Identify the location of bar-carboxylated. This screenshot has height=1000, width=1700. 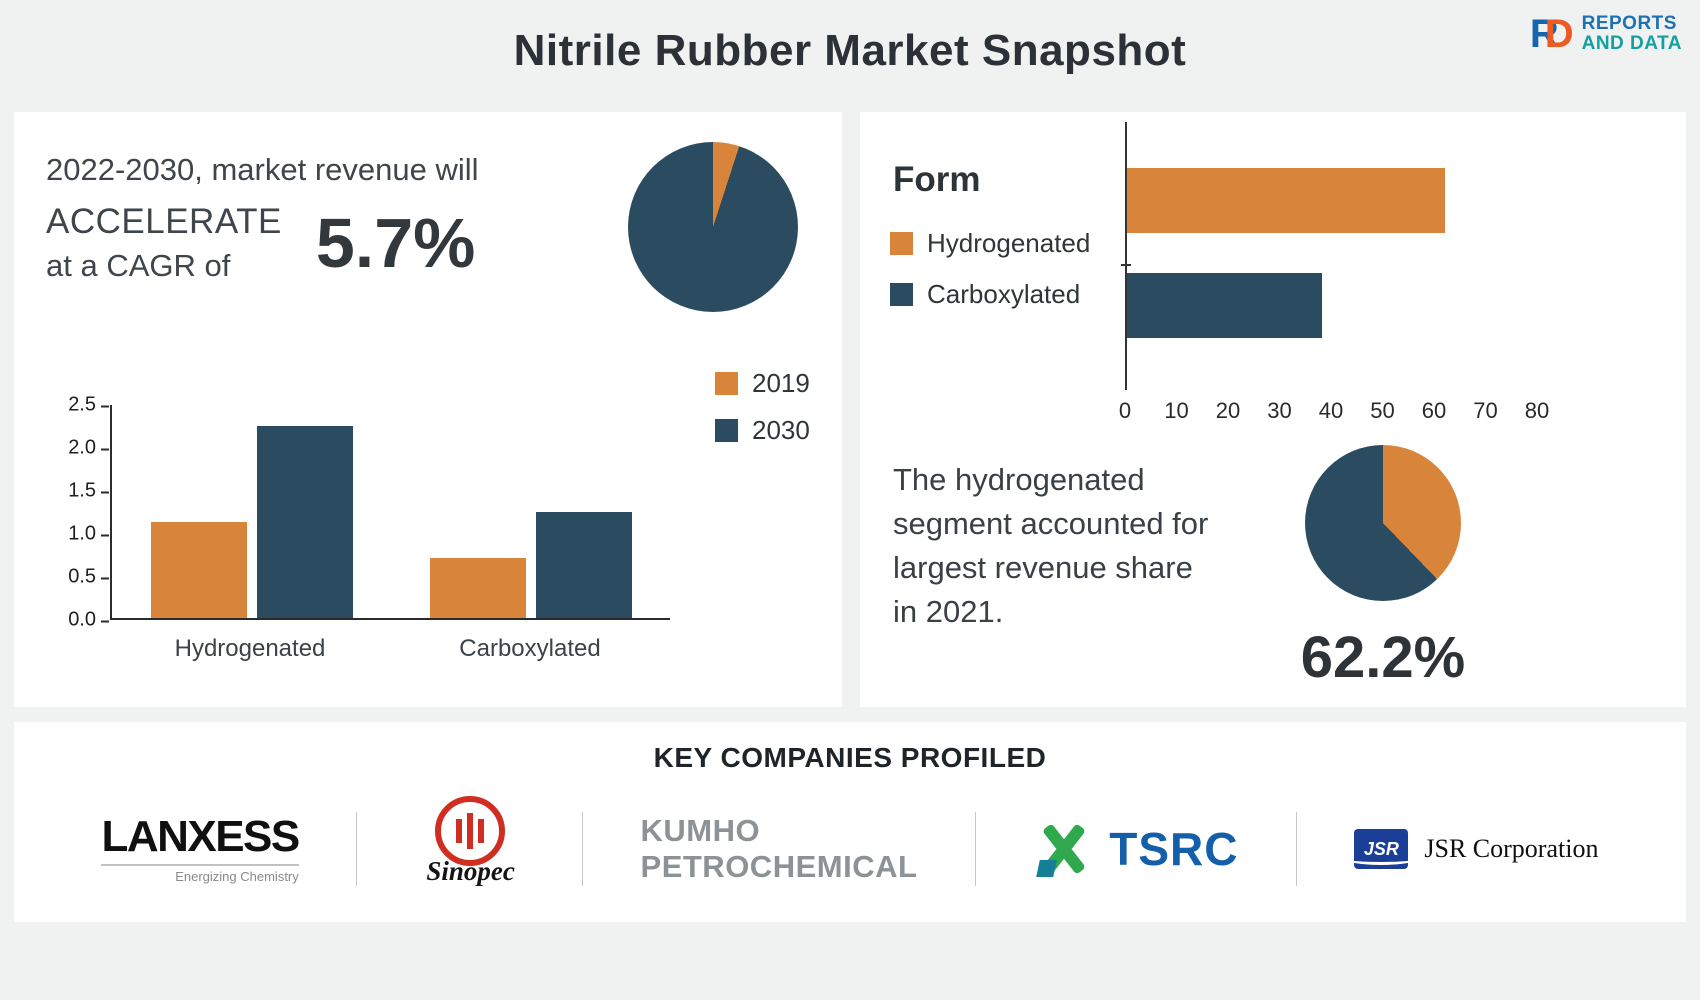
(1224, 305).